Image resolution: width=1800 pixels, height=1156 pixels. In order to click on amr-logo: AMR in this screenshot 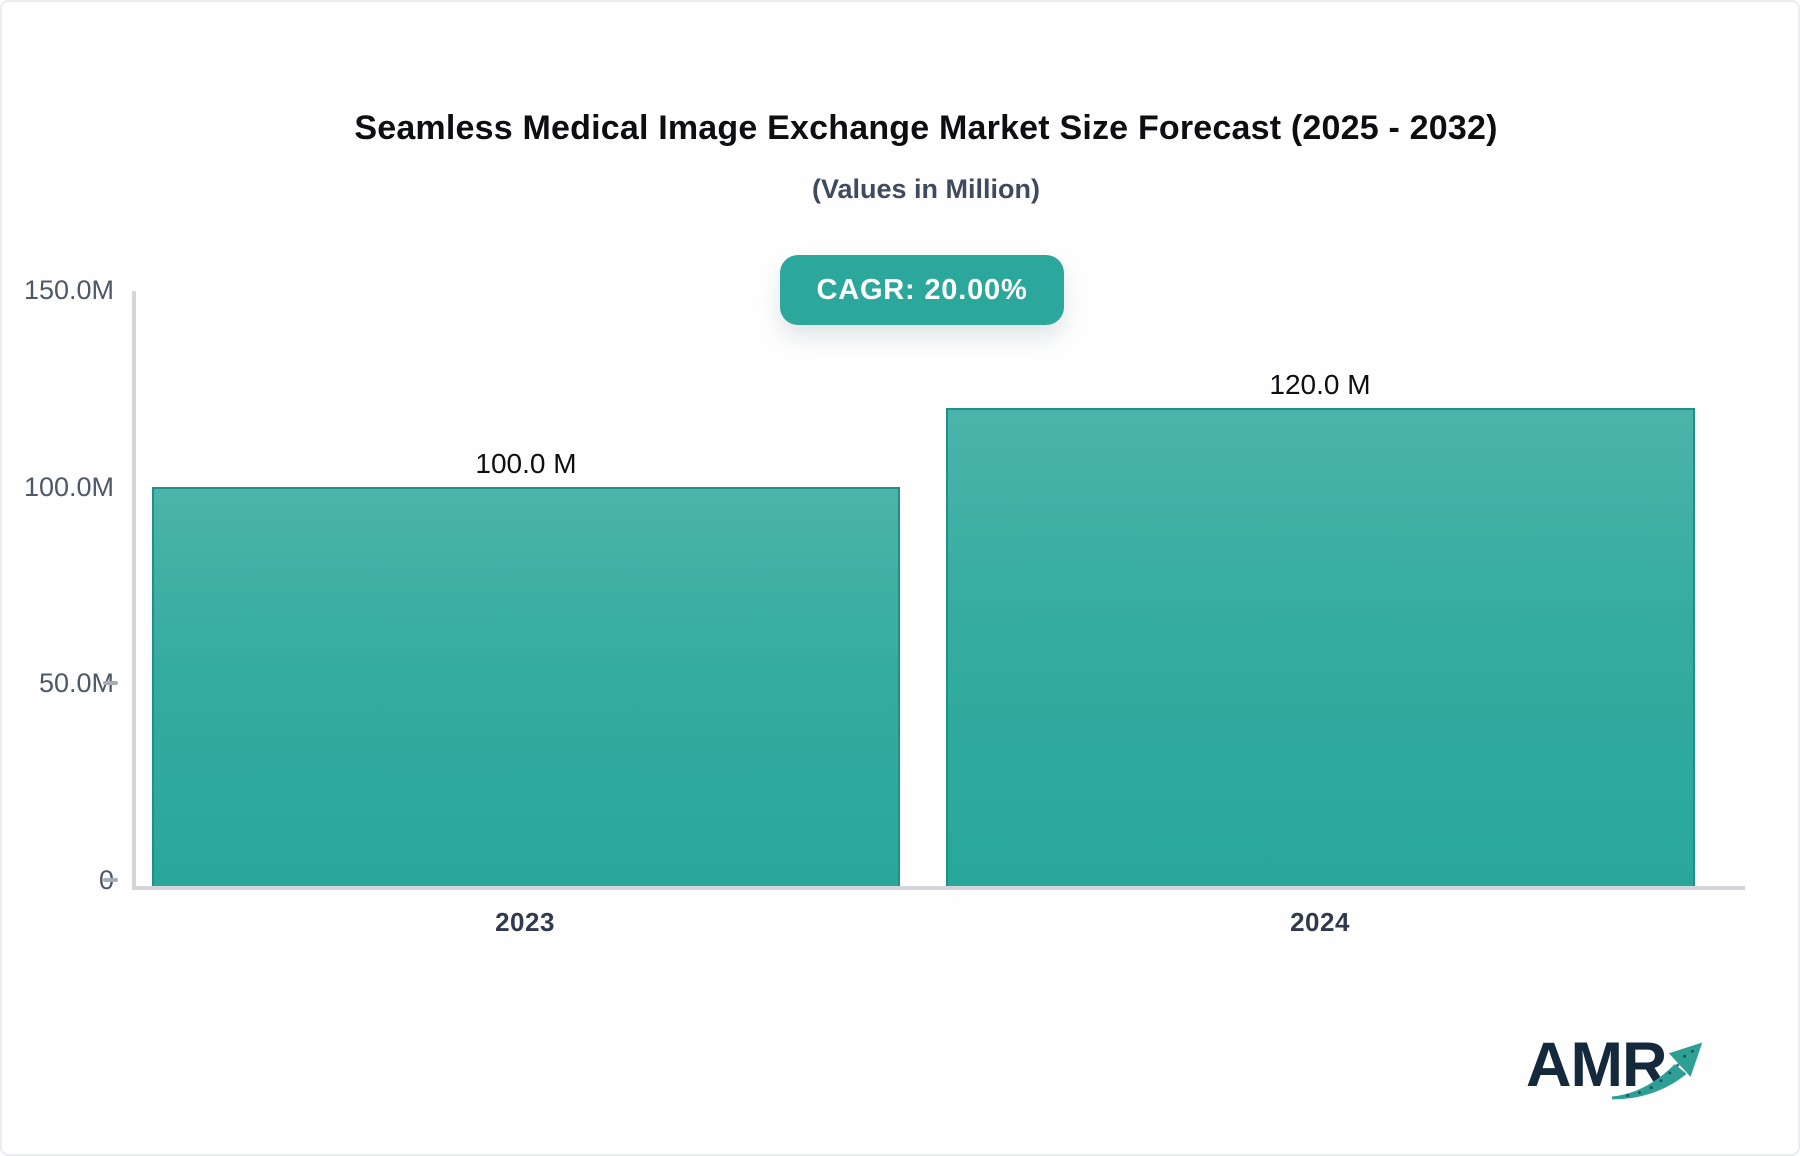, I will do `click(1631, 1072)`.